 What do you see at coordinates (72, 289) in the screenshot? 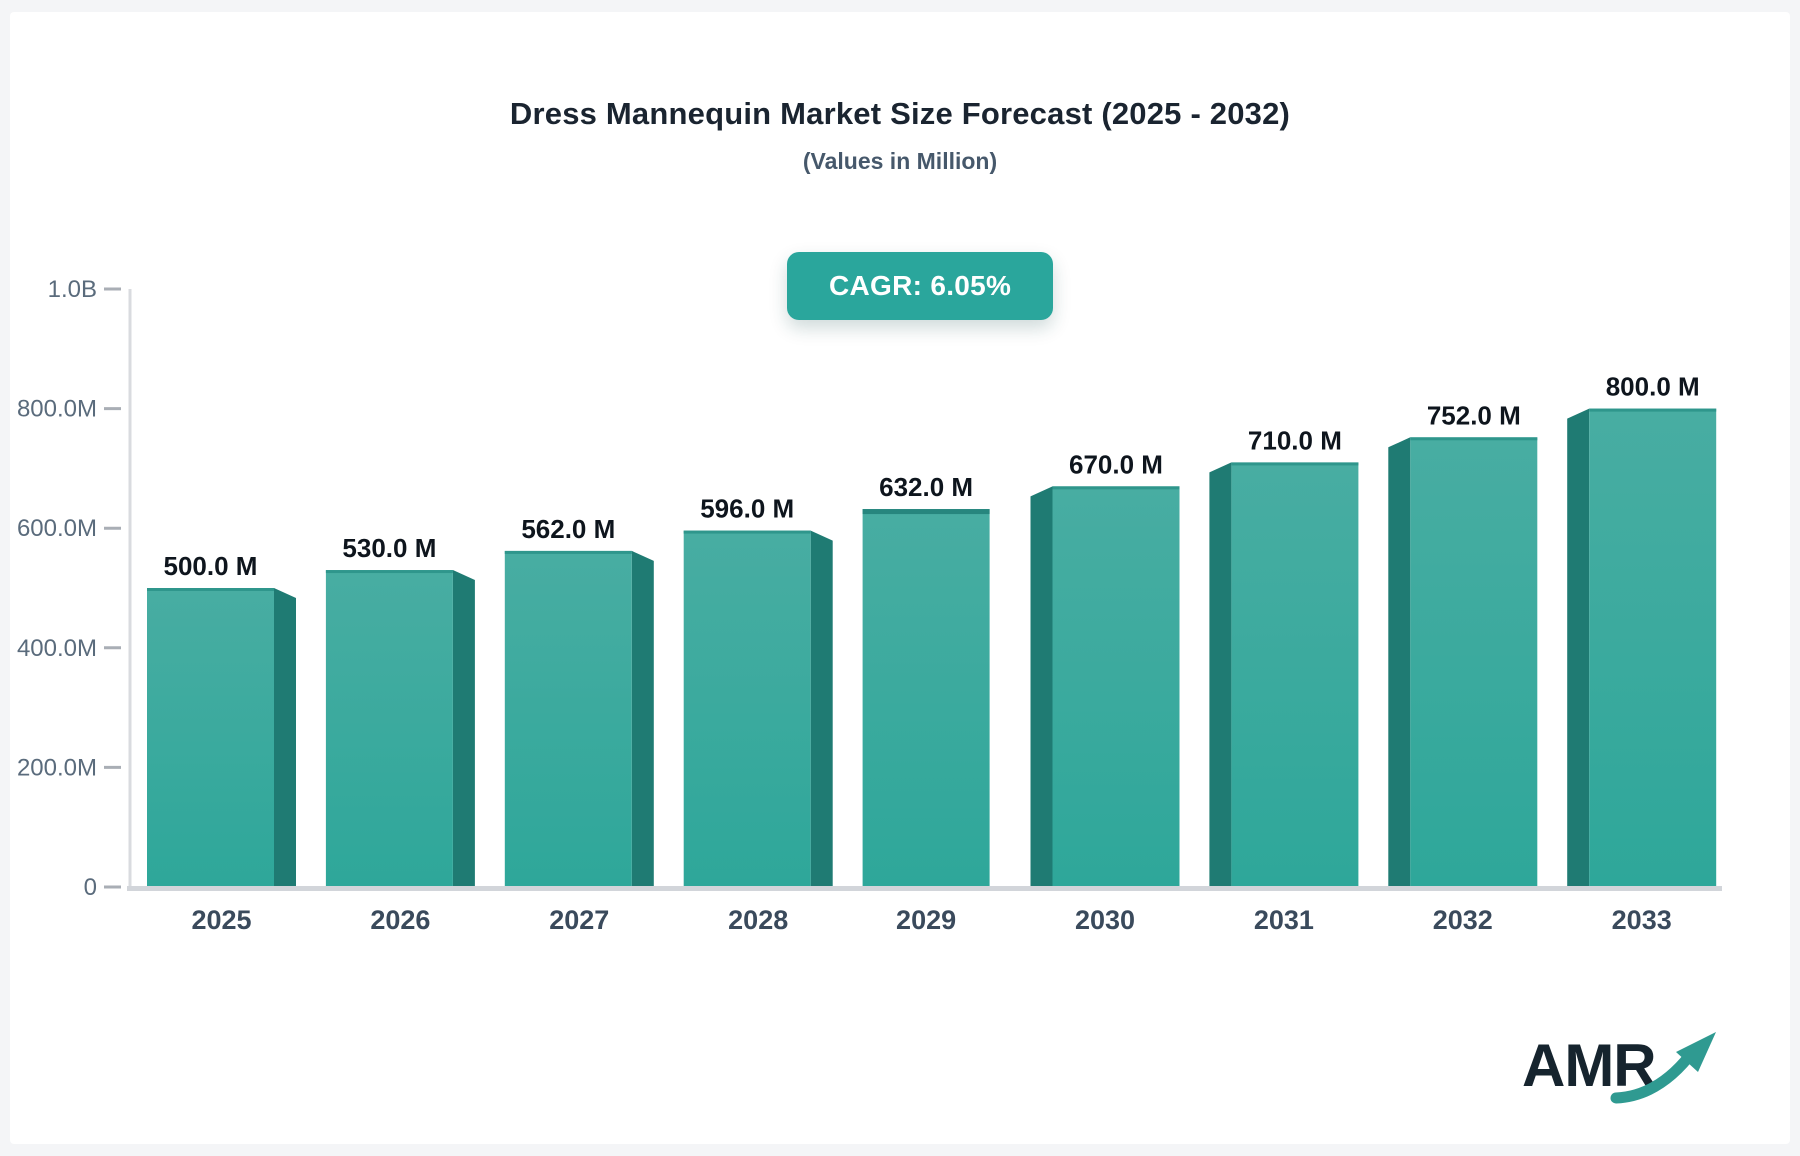
I see `y-tick-label: 1.0B` at bounding box center [72, 289].